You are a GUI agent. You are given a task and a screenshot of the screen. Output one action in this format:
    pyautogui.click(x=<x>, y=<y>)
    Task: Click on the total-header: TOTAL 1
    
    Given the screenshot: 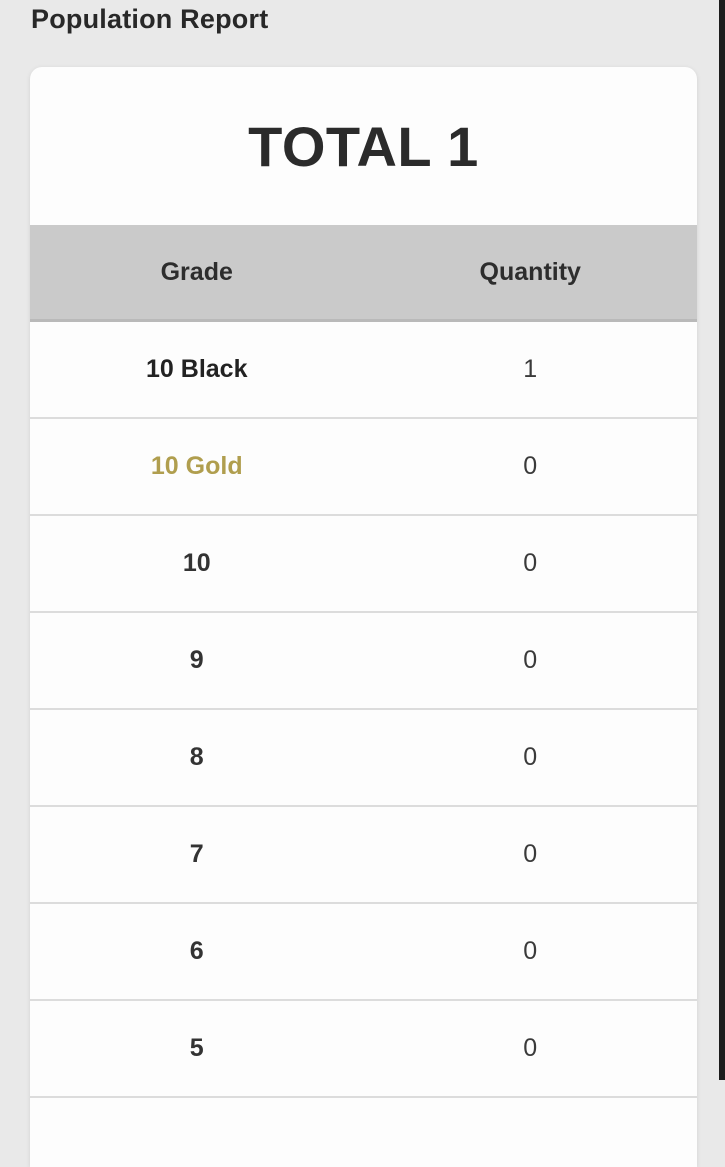 What is the action you would take?
    pyautogui.click(x=363, y=146)
    